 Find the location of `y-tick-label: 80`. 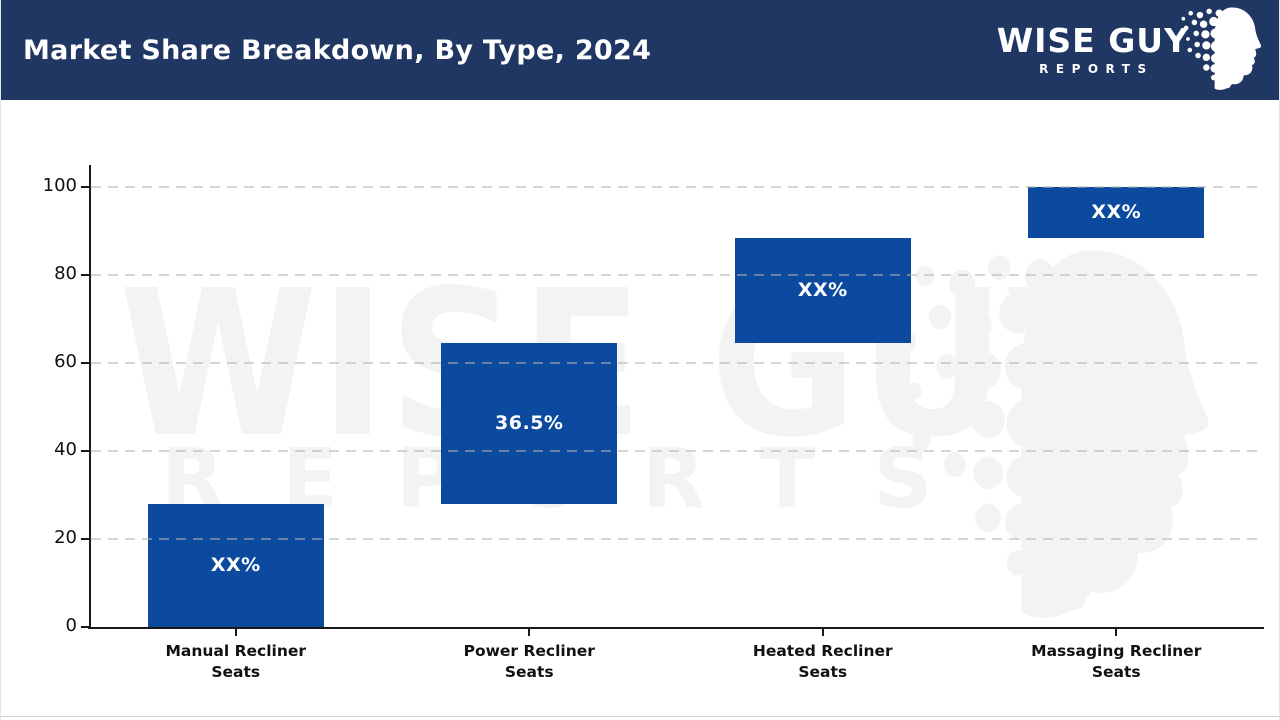

y-tick-label: 80 is located at coordinates (65, 273).